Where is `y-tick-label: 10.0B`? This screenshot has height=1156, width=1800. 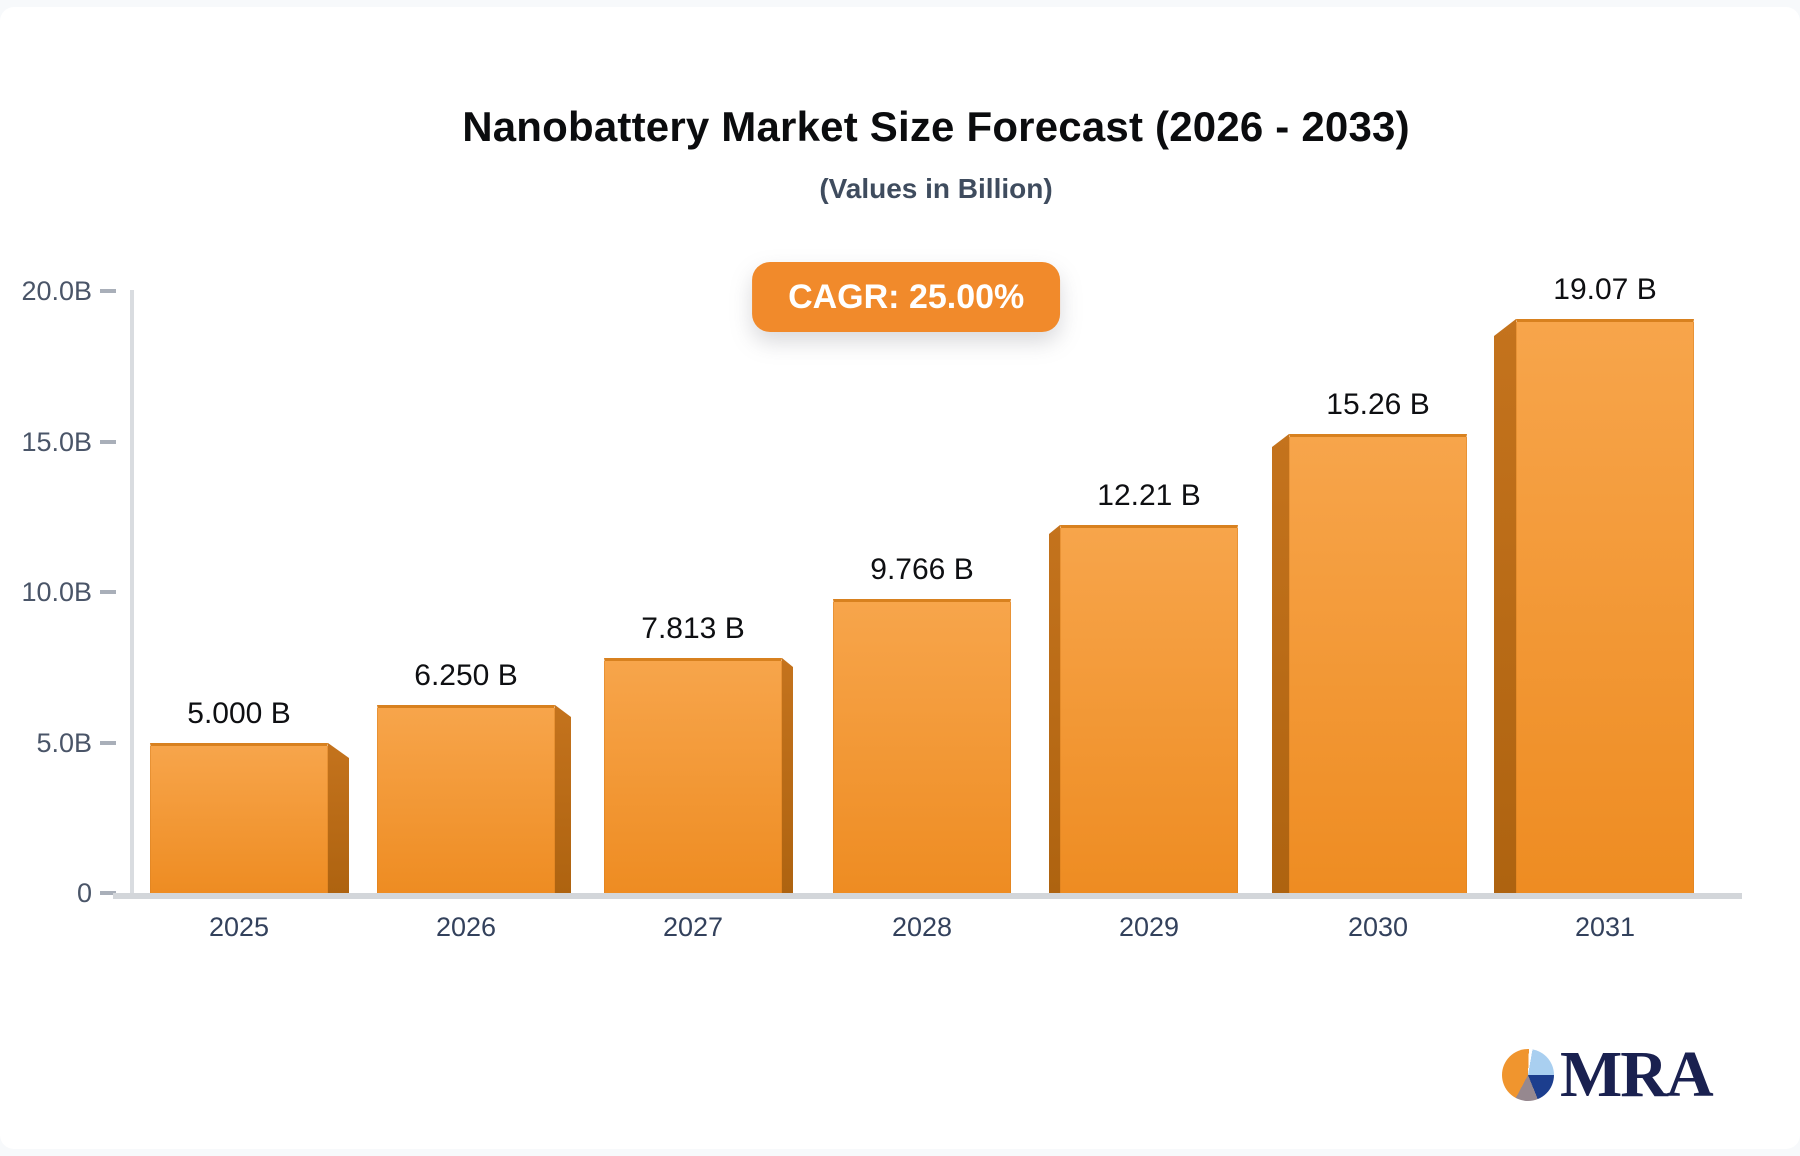 y-tick-label: 10.0B is located at coordinates (56, 592).